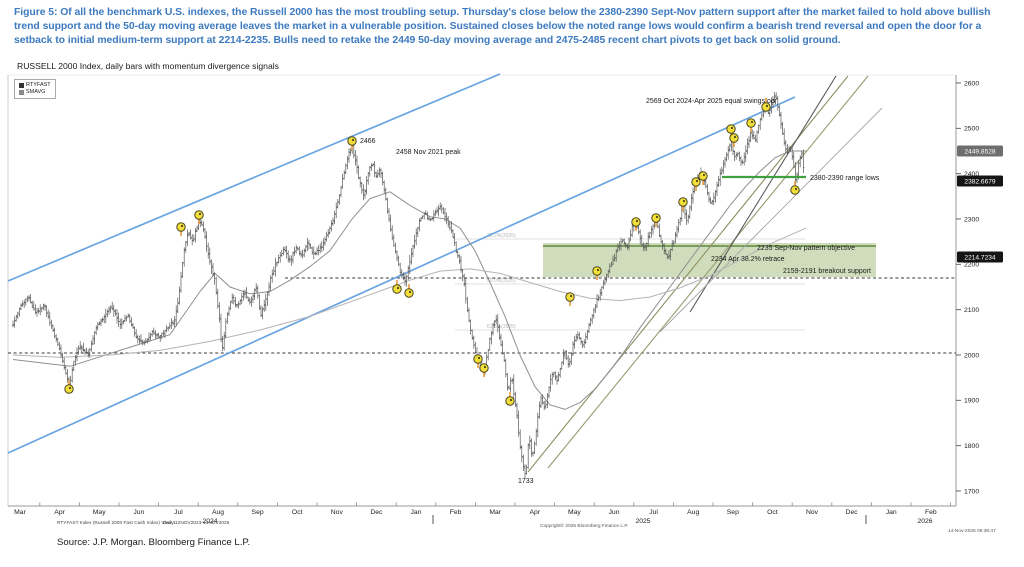 This screenshot has height=567, width=1024. I want to click on legend-swatch-smavg, so click(21, 92).